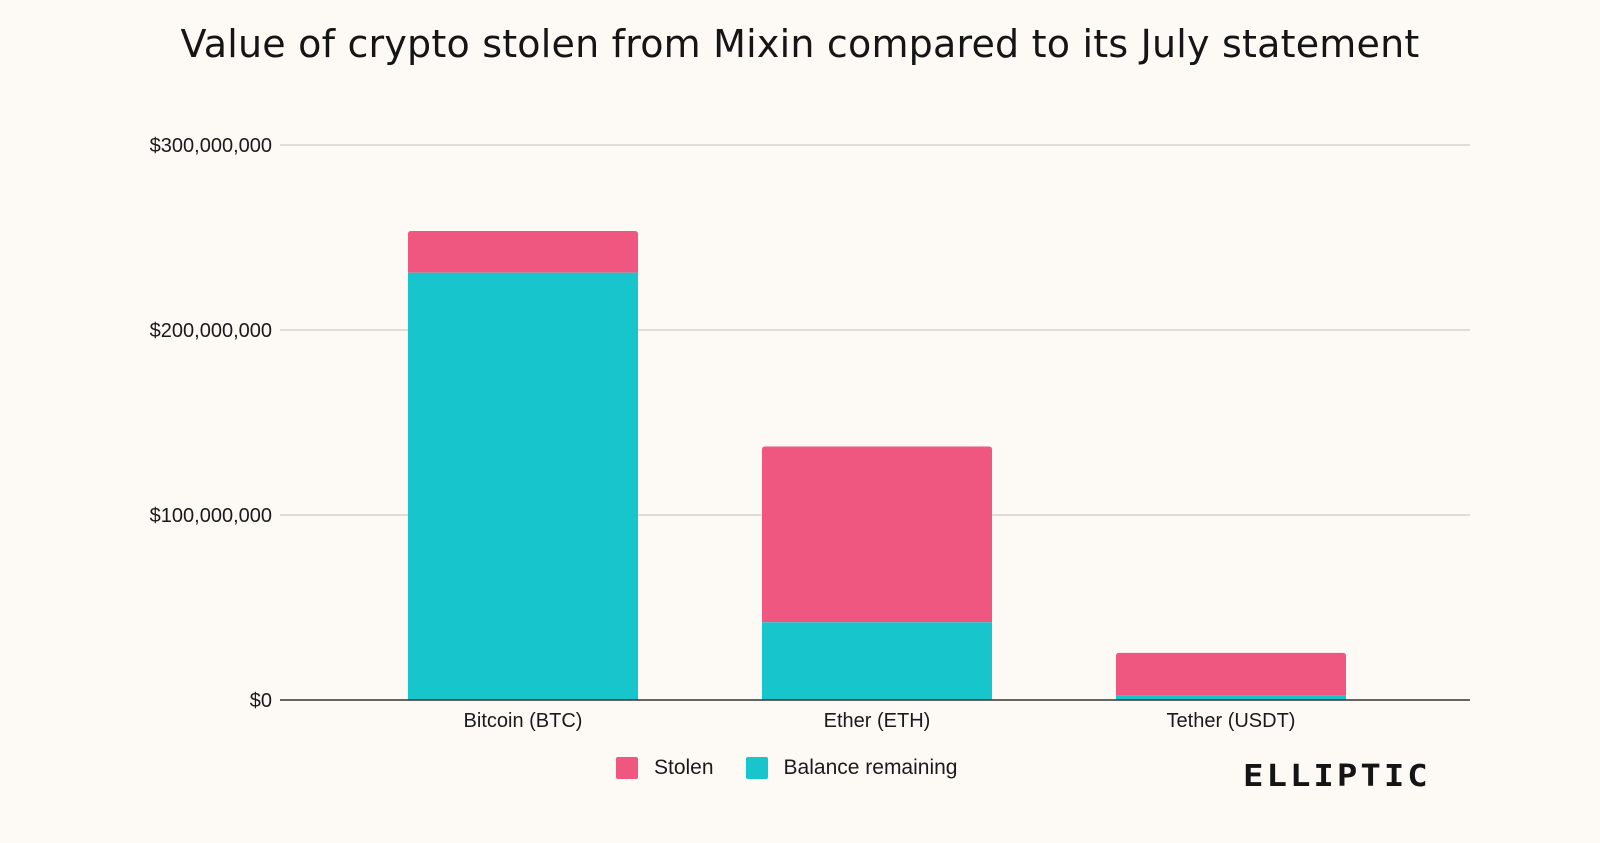 The width and height of the screenshot is (1600, 843). I want to click on legend-swatch-stolen, so click(627, 768).